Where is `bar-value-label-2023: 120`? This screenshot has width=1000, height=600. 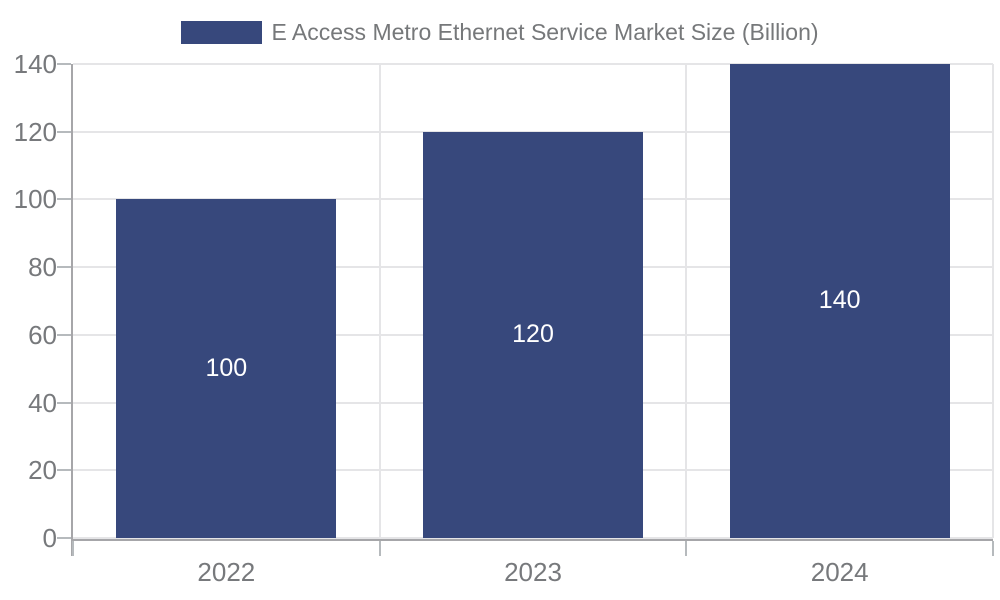
bar-value-label-2023: 120 is located at coordinates (533, 333).